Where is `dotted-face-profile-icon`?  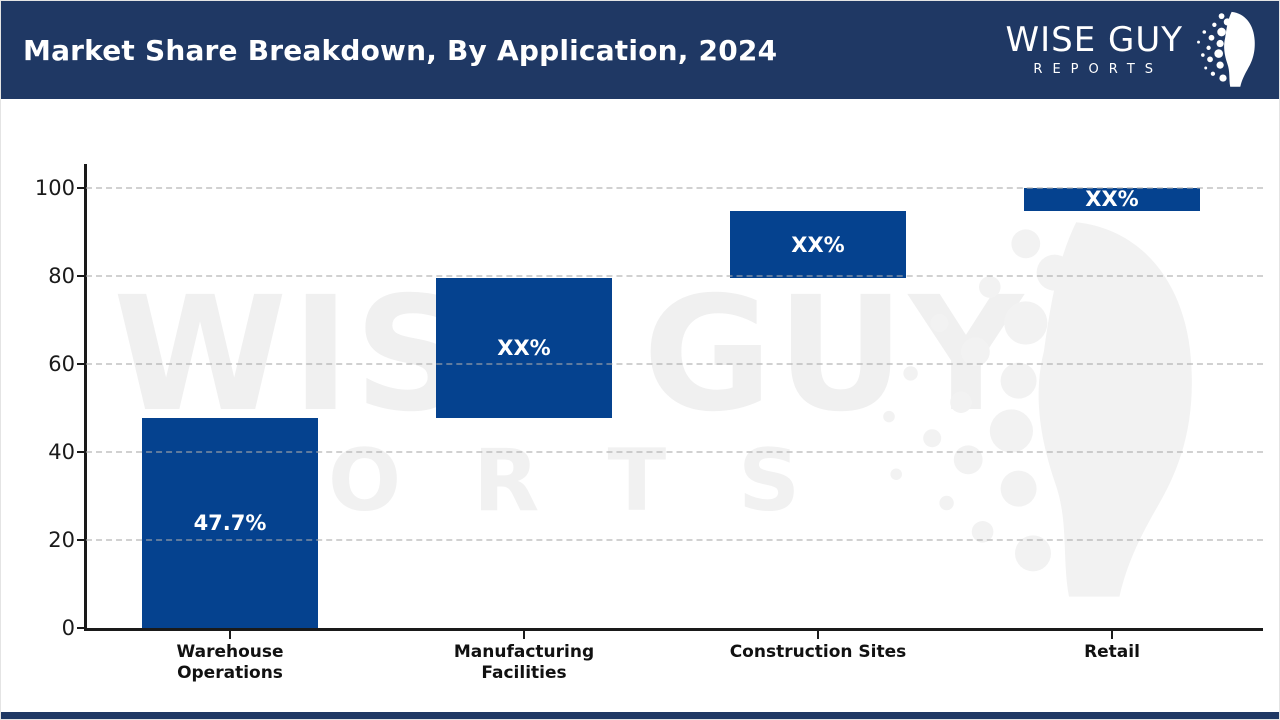
dotted-face-profile-icon is located at coordinates (1226, 49).